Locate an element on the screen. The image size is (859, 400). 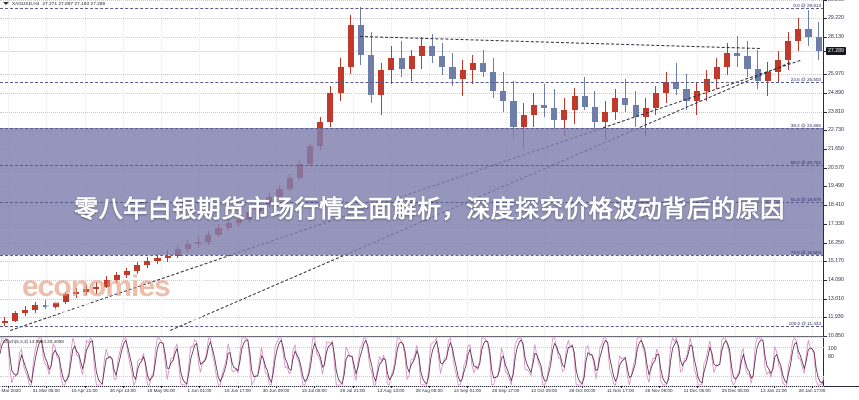
fib-level-label: 38.2 @ 22.866 is located at coordinates (805, 125).